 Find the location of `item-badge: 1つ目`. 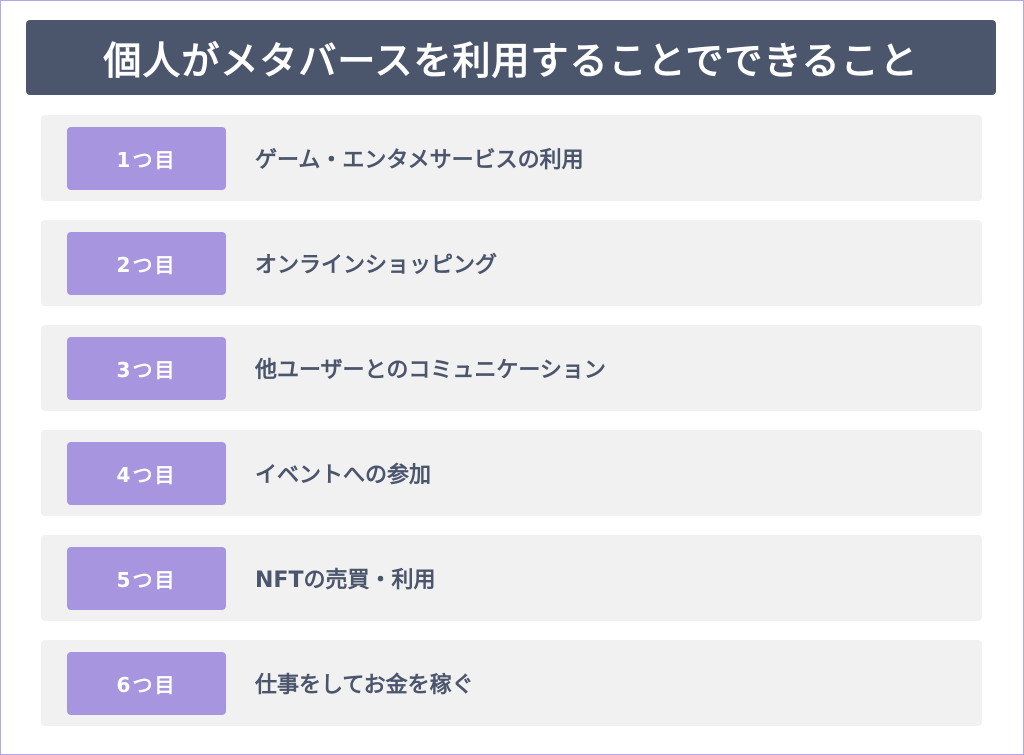

item-badge: 1つ目 is located at coordinates (146, 158).